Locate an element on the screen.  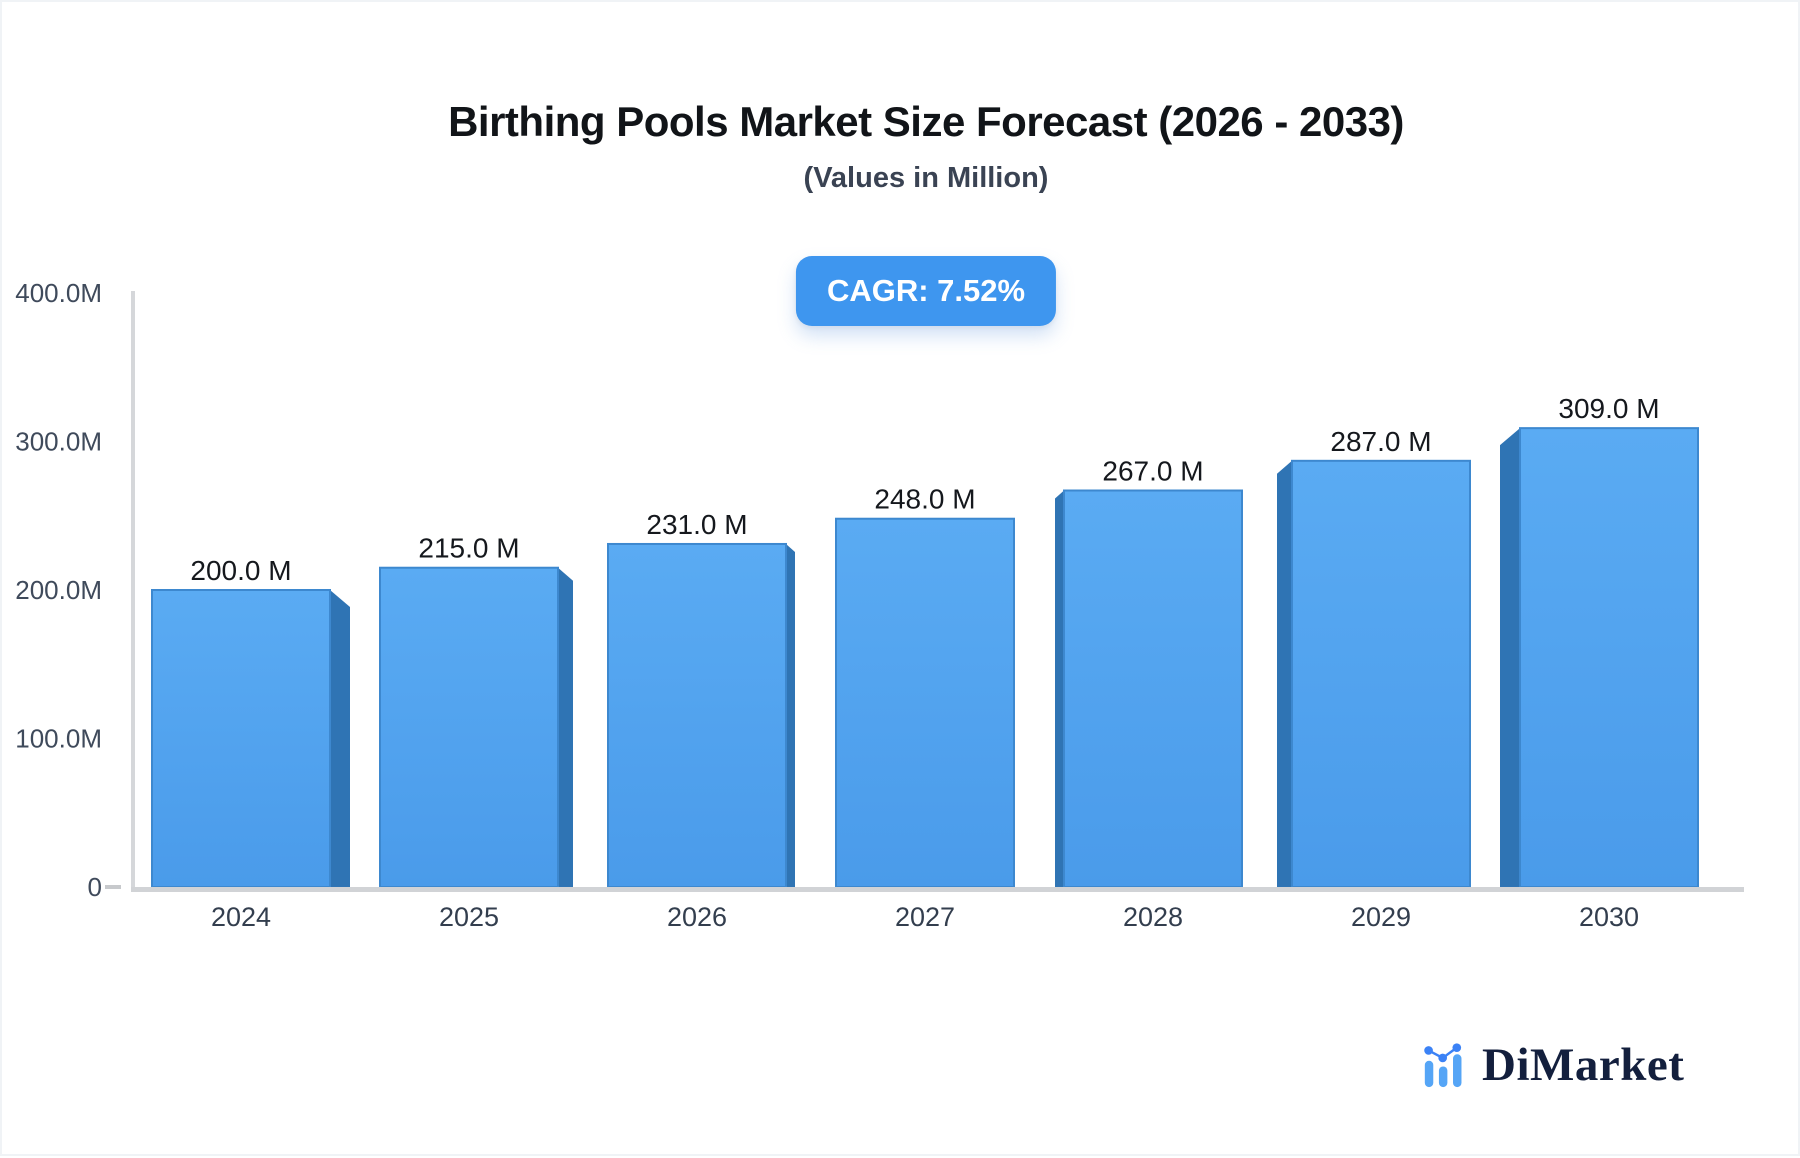
x-axis-label: 2028 is located at coordinates (1153, 917).